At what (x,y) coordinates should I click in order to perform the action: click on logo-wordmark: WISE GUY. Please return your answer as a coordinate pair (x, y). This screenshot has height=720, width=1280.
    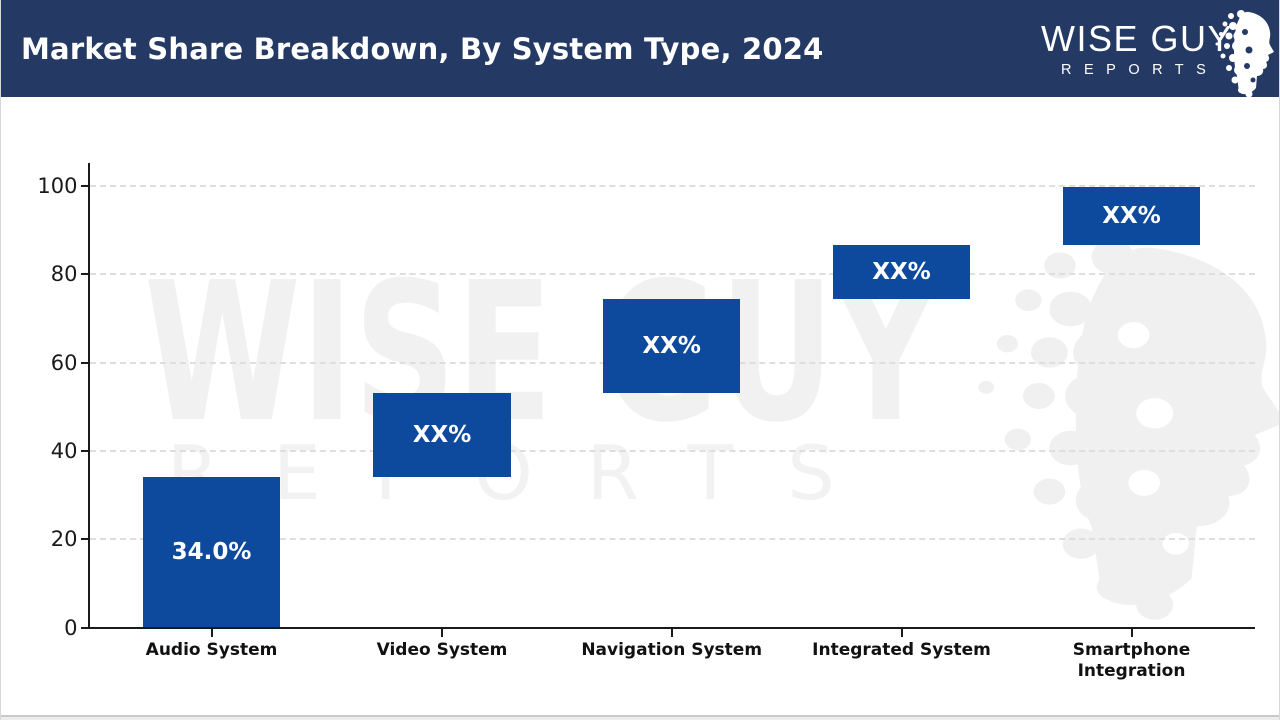
    Looking at the image, I should click on (1137, 38).